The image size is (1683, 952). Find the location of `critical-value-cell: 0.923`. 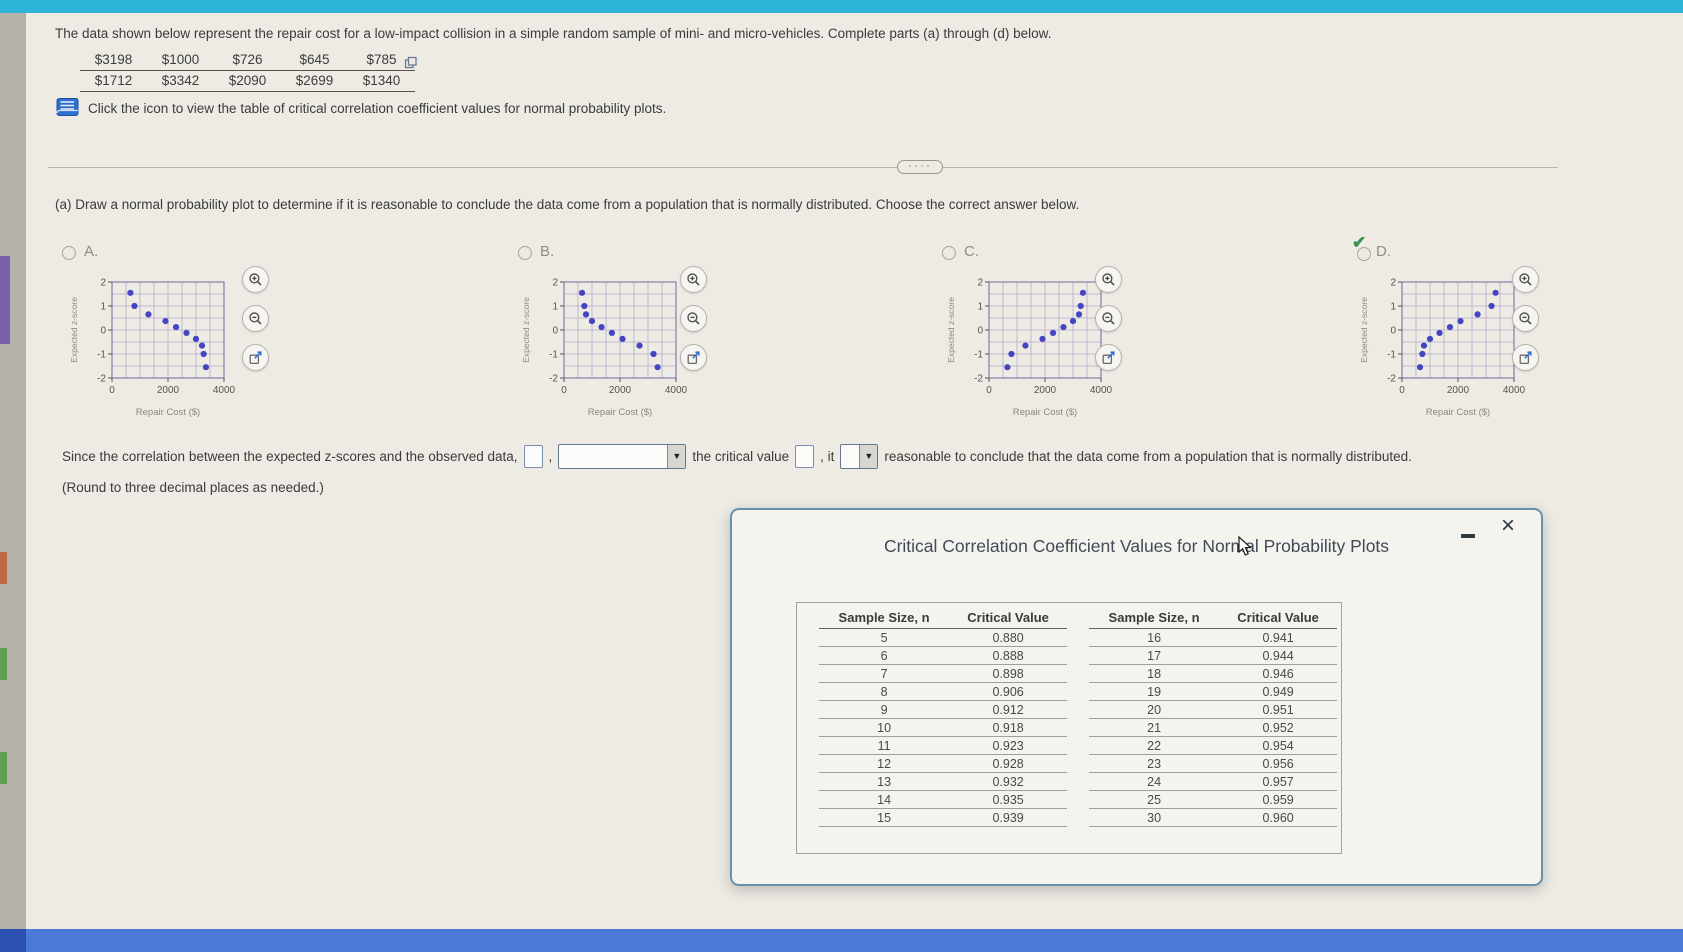

critical-value-cell: 0.923 is located at coordinates (1008, 745).